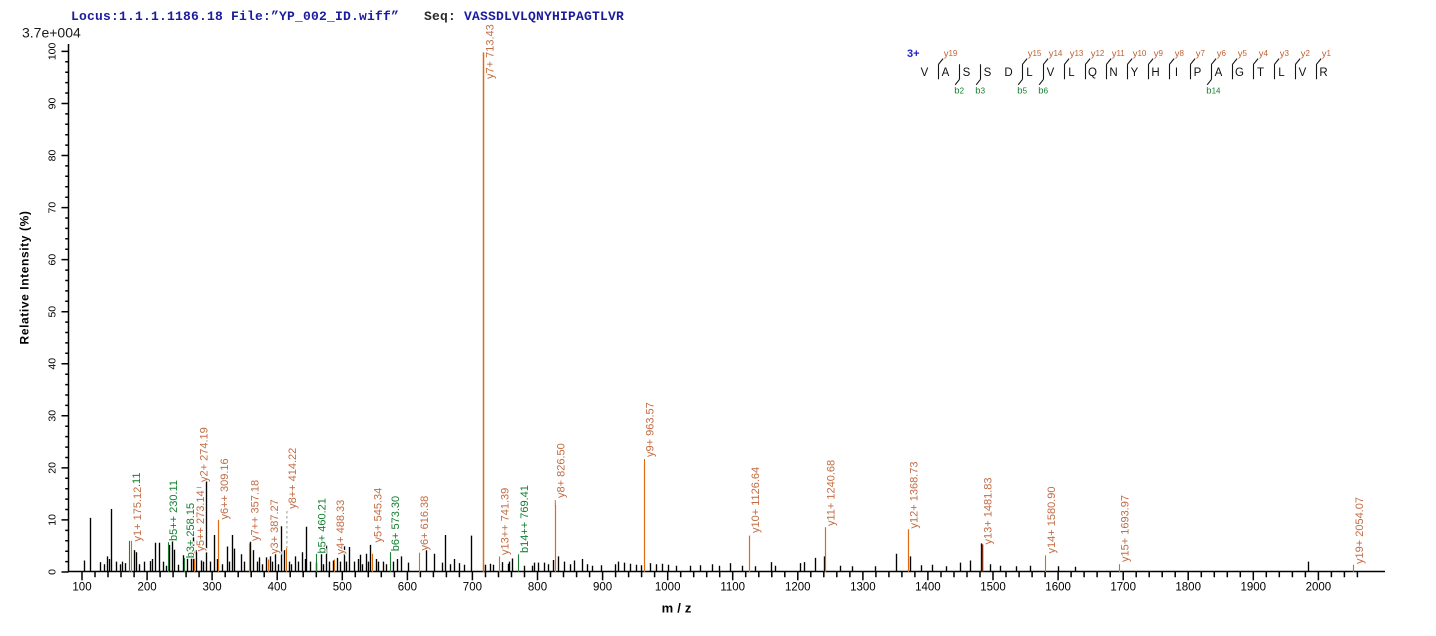 The width and height of the screenshot is (1436, 636). Describe the element at coordinates (147, 588) in the screenshot. I see `svg-text: 200` at that location.